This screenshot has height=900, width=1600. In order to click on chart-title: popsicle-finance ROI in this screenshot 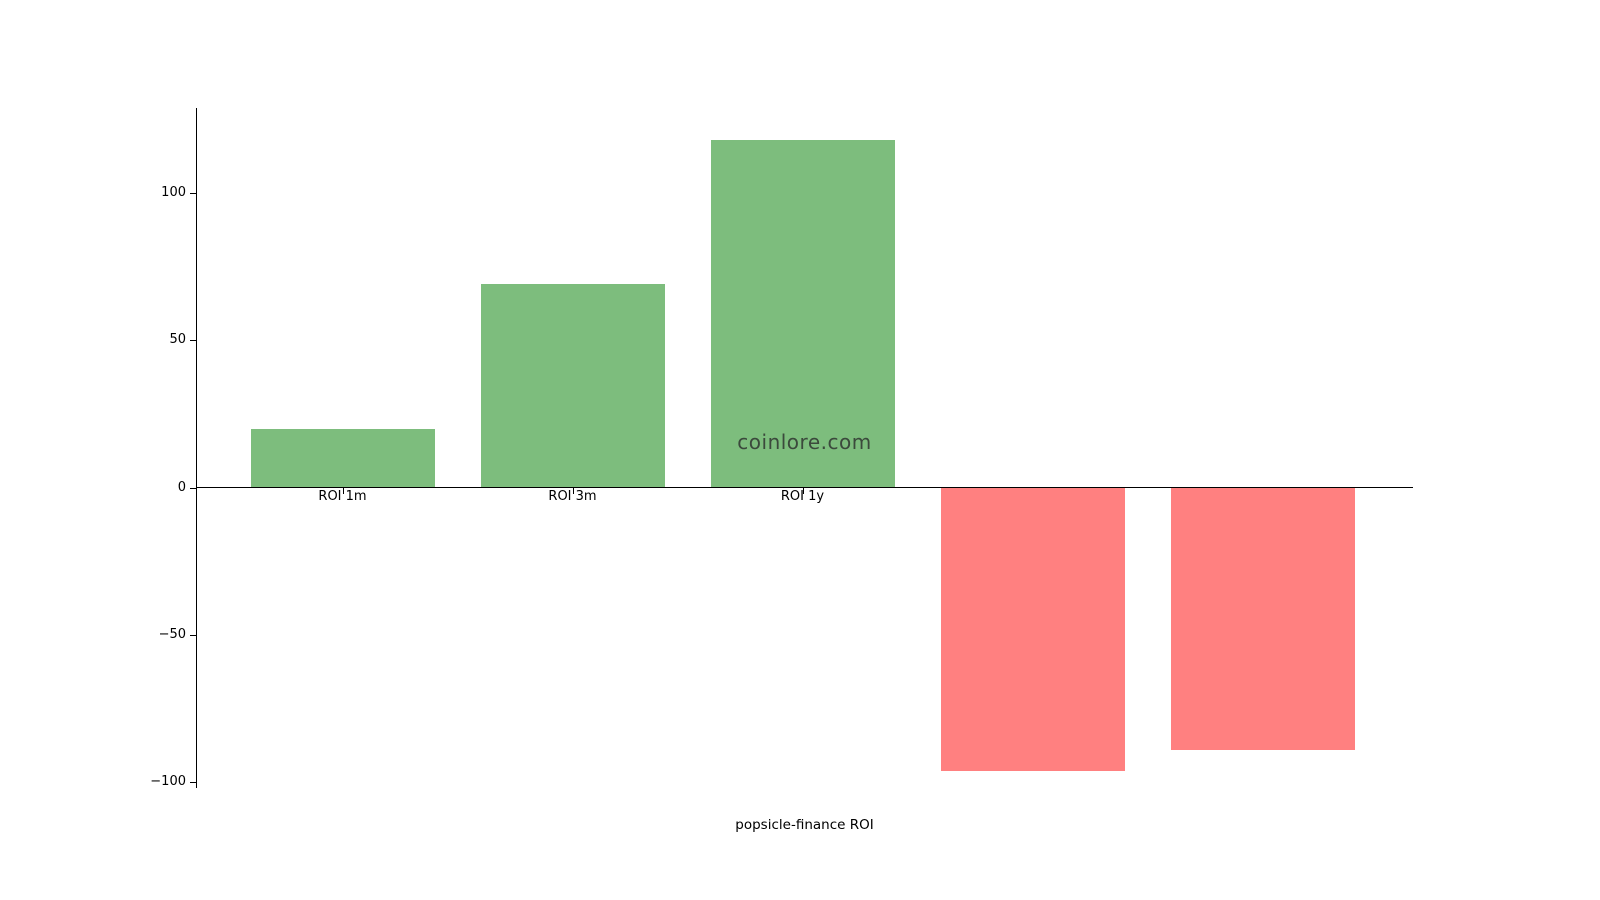, I will do `click(804, 825)`.